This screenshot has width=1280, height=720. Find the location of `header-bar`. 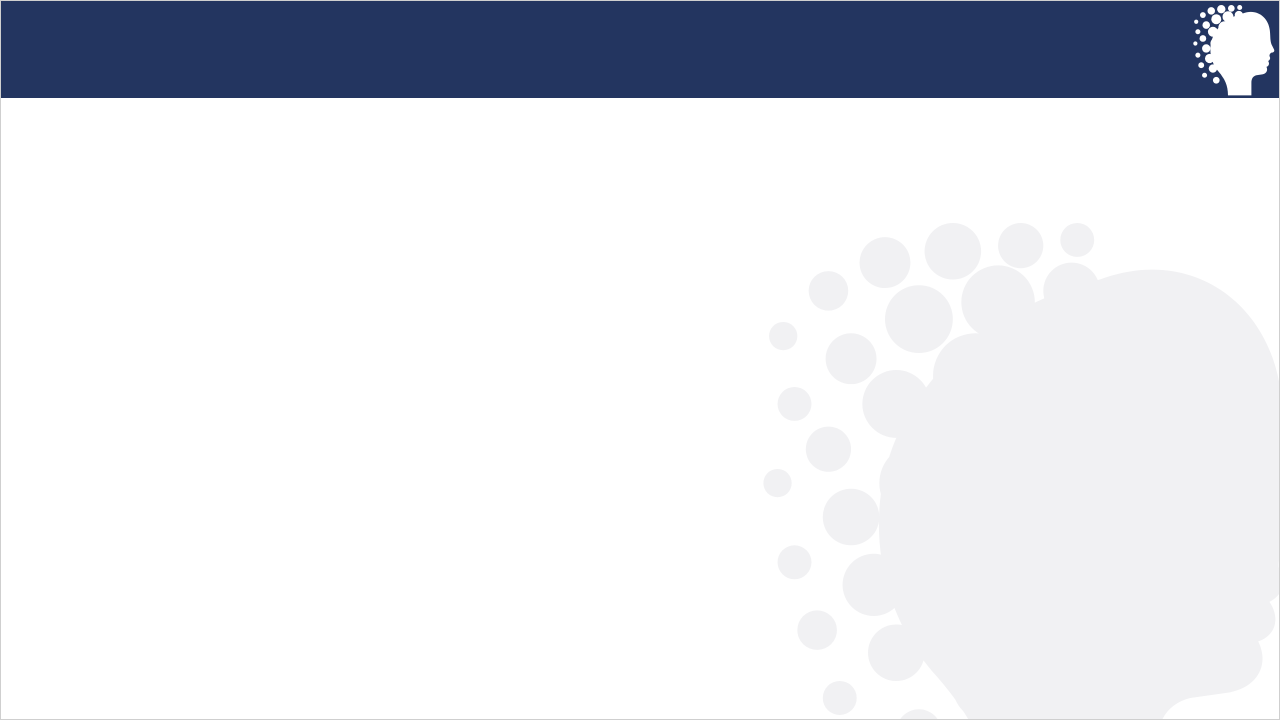

header-bar is located at coordinates (640, 49).